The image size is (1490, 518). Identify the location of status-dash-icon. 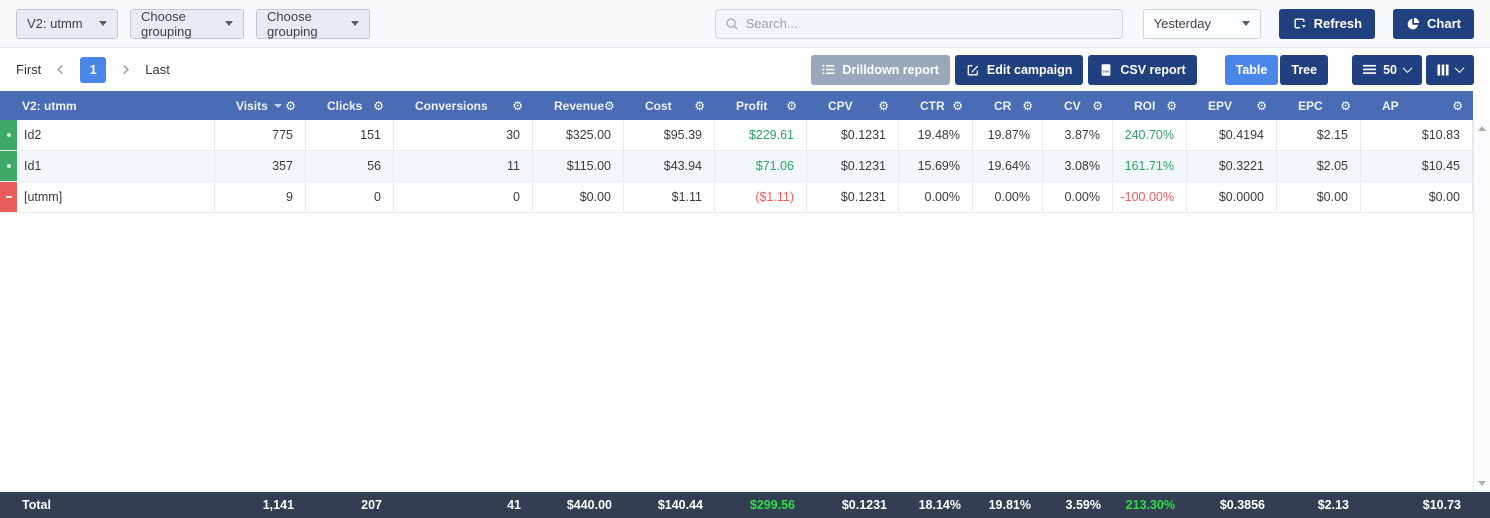
(8, 197).